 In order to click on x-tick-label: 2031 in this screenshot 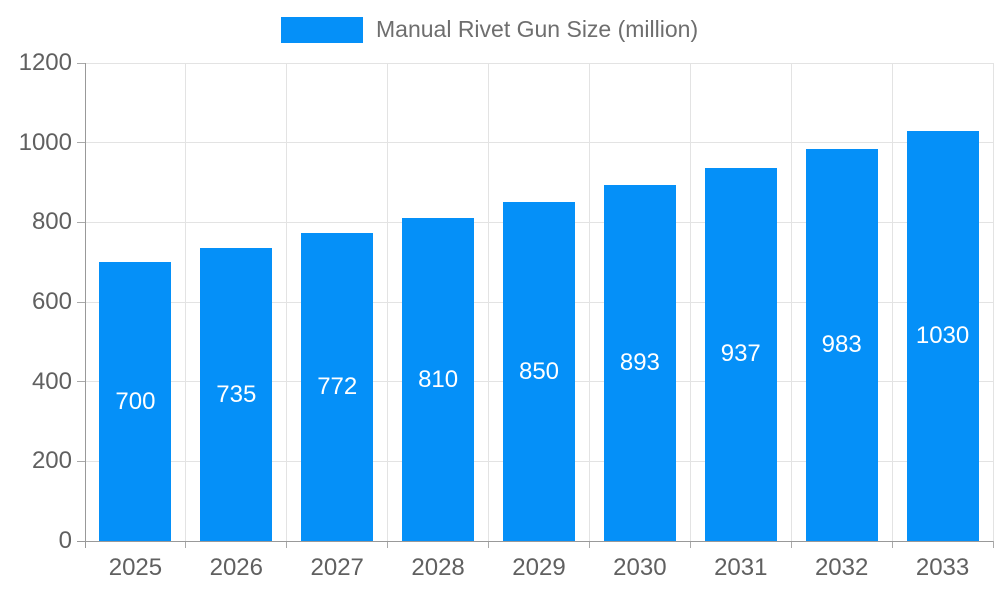, I will do `click(741, 567)`.